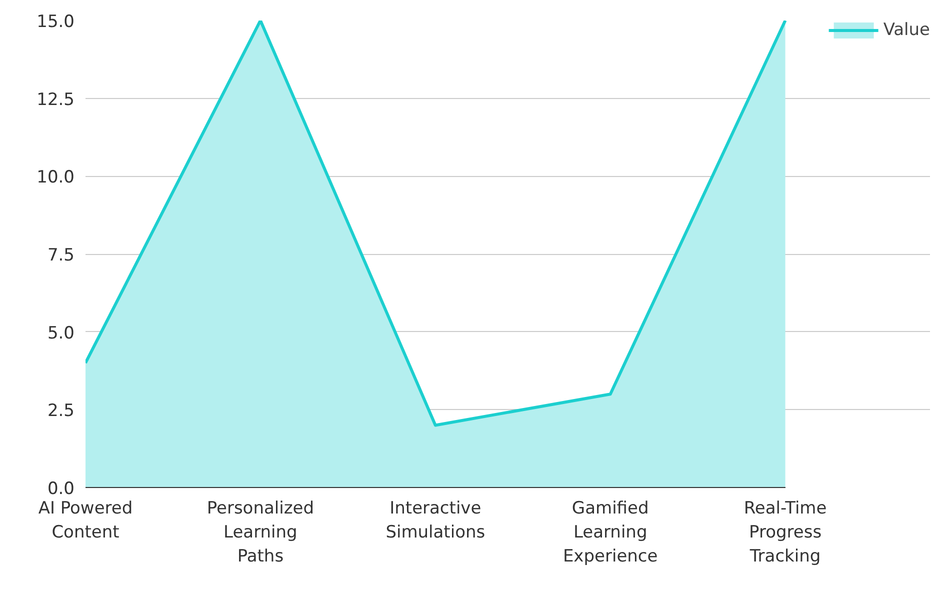  Describe the element at coordinates (55, 178) in the screenshot. I see `y-tick-label: 10.0` at that location.